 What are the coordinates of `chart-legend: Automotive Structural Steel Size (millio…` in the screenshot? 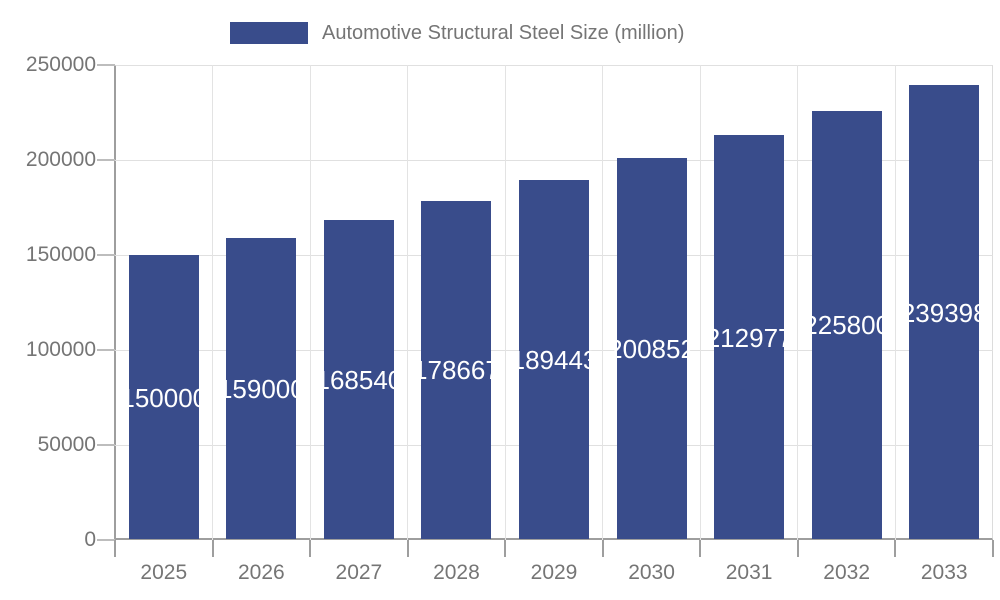 It's located at (457, 33).